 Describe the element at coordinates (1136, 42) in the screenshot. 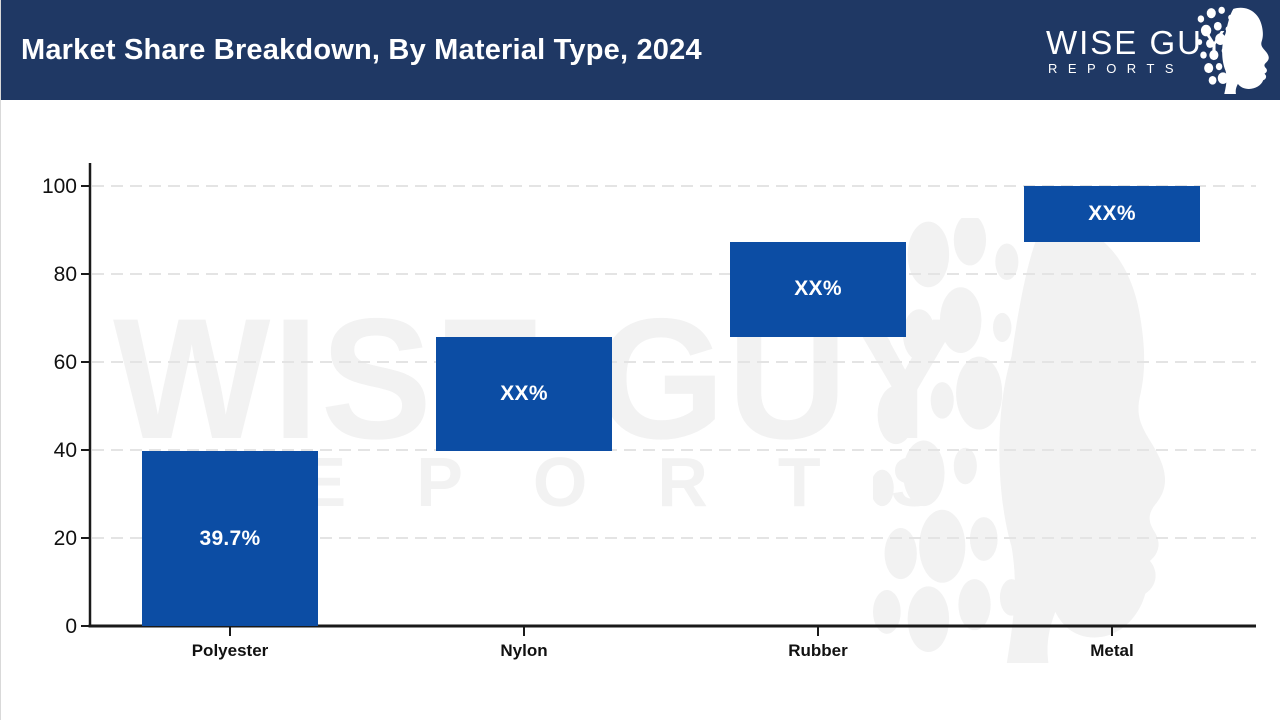

I see `logo-brand-name: WISE GUY` at that location.